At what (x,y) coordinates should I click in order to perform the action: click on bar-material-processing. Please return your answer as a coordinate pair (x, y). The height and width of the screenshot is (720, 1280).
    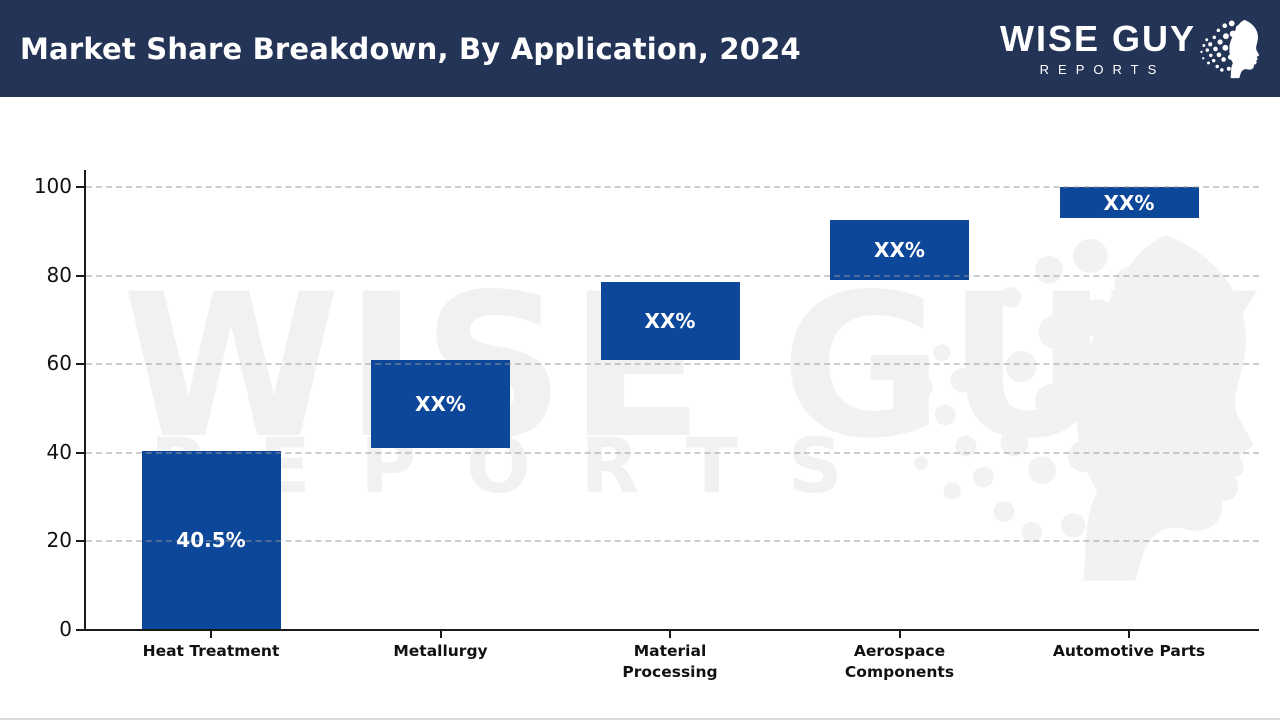
    Looking at the image, I should click on (670, 321).